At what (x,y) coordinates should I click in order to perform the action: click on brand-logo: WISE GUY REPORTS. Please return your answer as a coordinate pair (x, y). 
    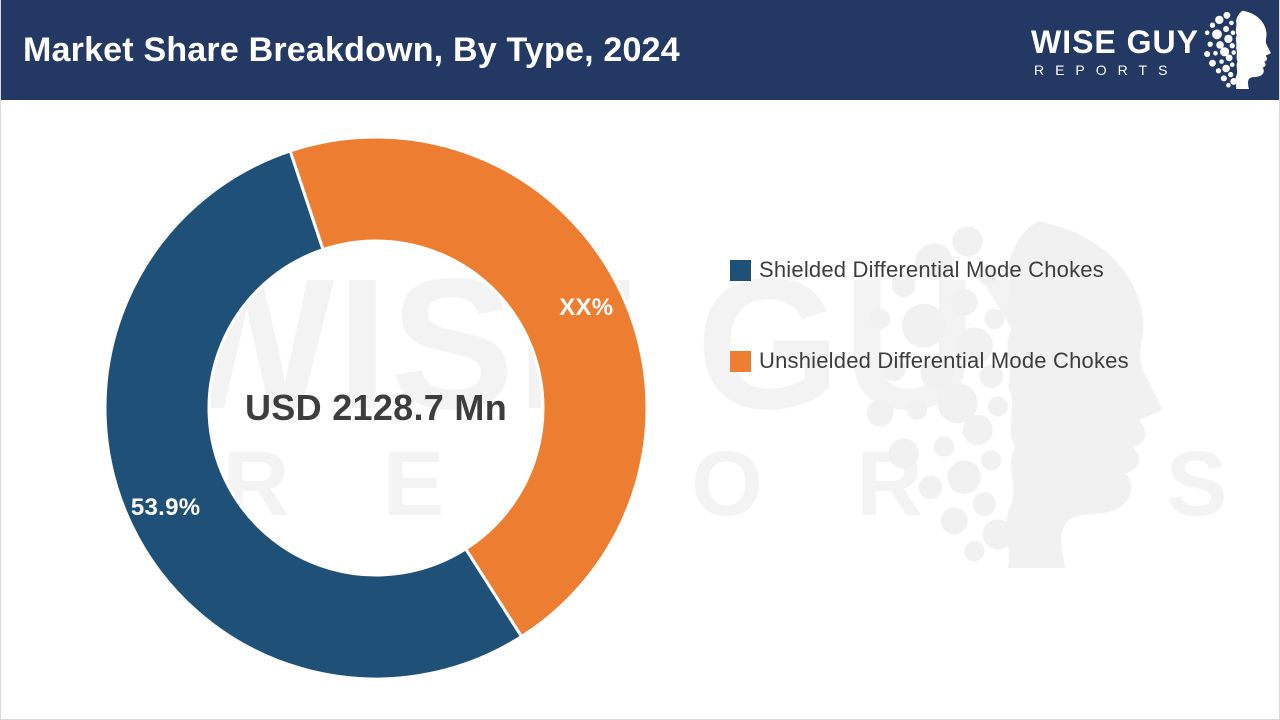
    Looking at the image, I should click on (1149, 50).